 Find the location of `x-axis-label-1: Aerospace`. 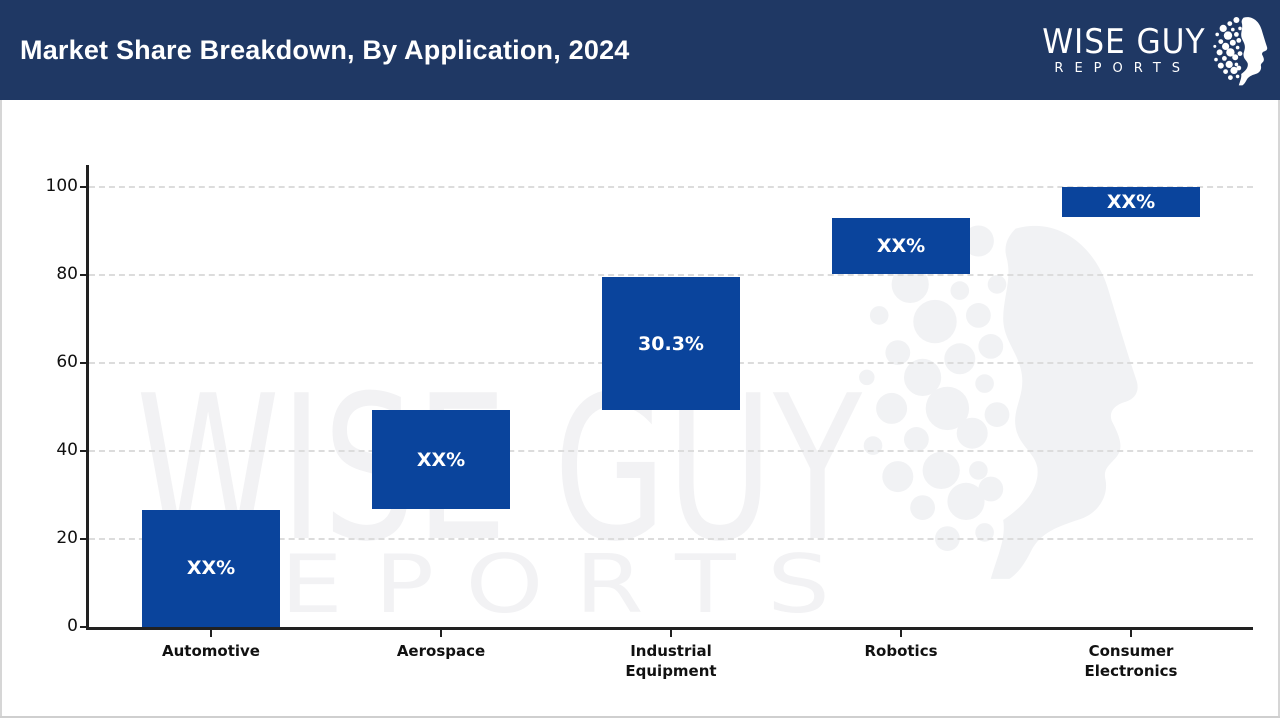

x-axis-label-1: Aerospace is located at coordinates (441, 651).